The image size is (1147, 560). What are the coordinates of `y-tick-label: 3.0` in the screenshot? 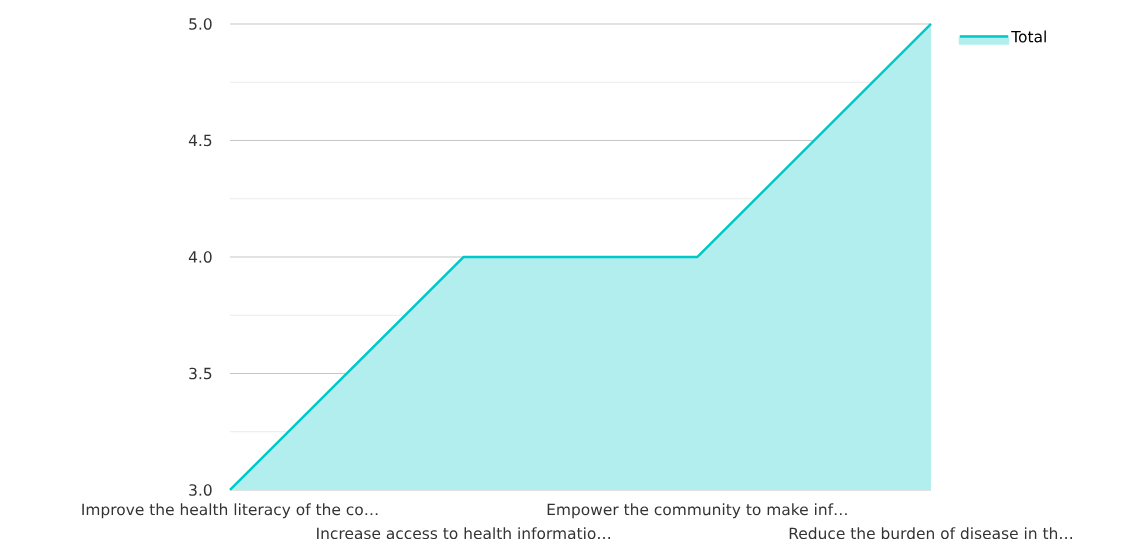 It's located at (200, 490).